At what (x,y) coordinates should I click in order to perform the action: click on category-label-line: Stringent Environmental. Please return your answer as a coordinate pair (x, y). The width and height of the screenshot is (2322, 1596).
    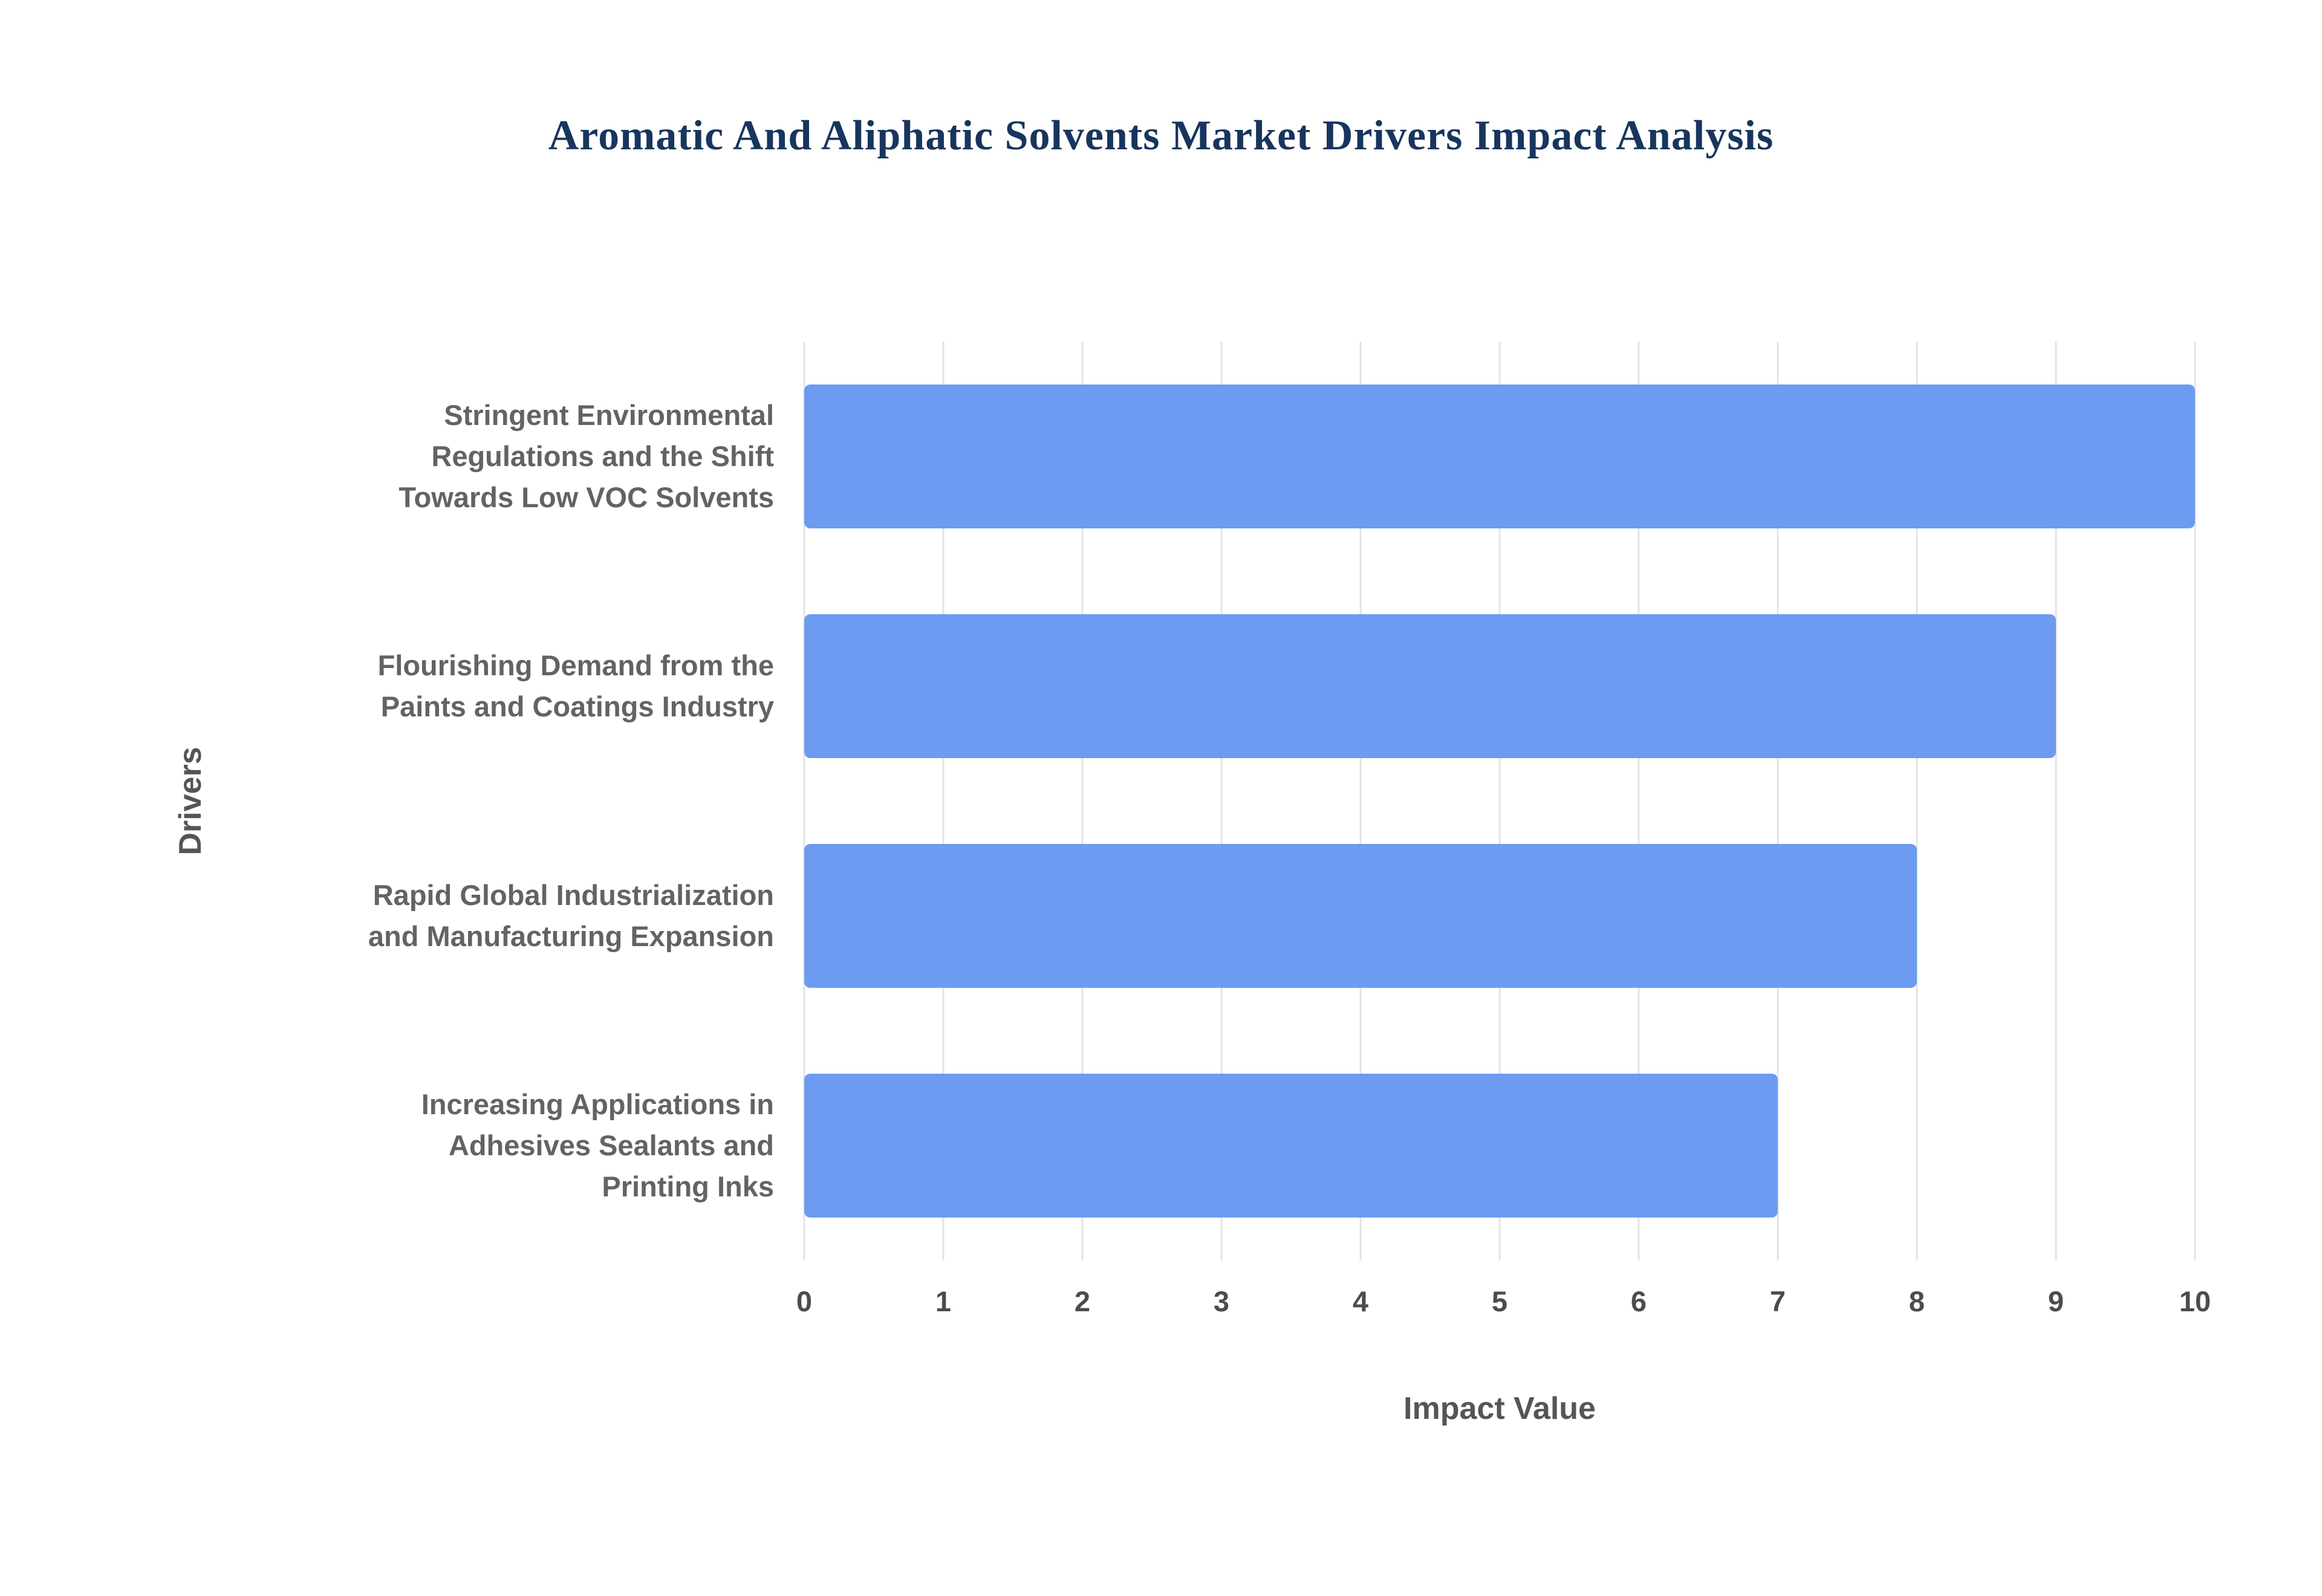
    Looking at the image, I should click on (609, 414).